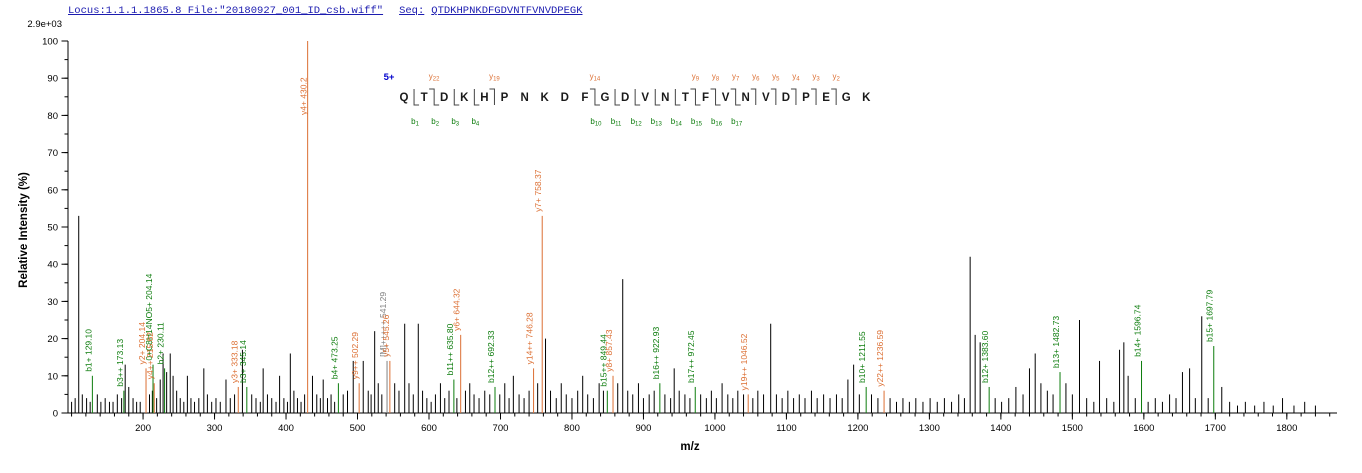 This screenshot has height=473, width=1362. Describe the element at coordinates (737, 122) in the screenshot. I see `b-ion-label: b17` at that location.